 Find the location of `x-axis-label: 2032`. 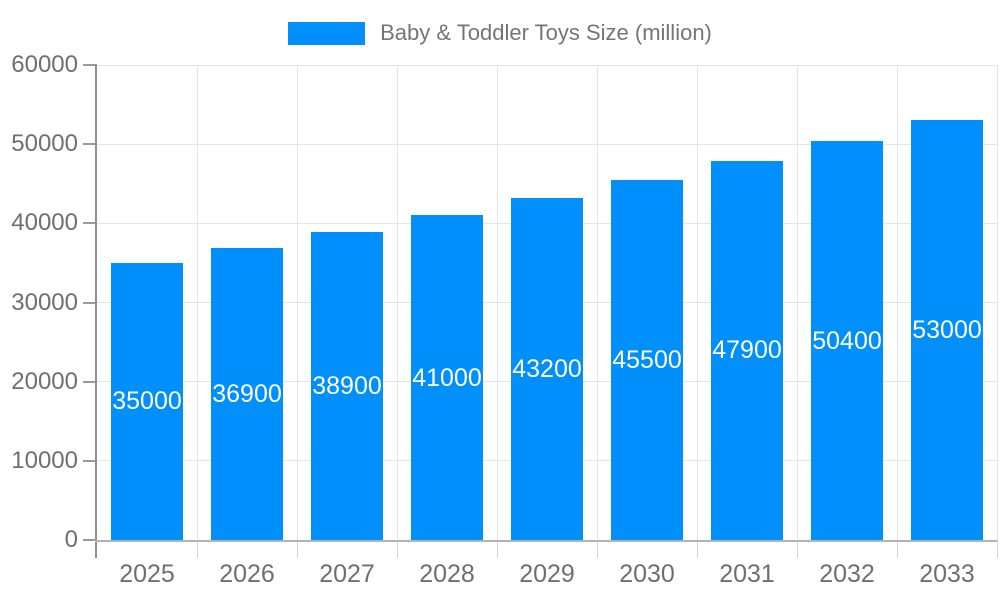

x-axis-label: 2032 is located at coordinates (847, 574).